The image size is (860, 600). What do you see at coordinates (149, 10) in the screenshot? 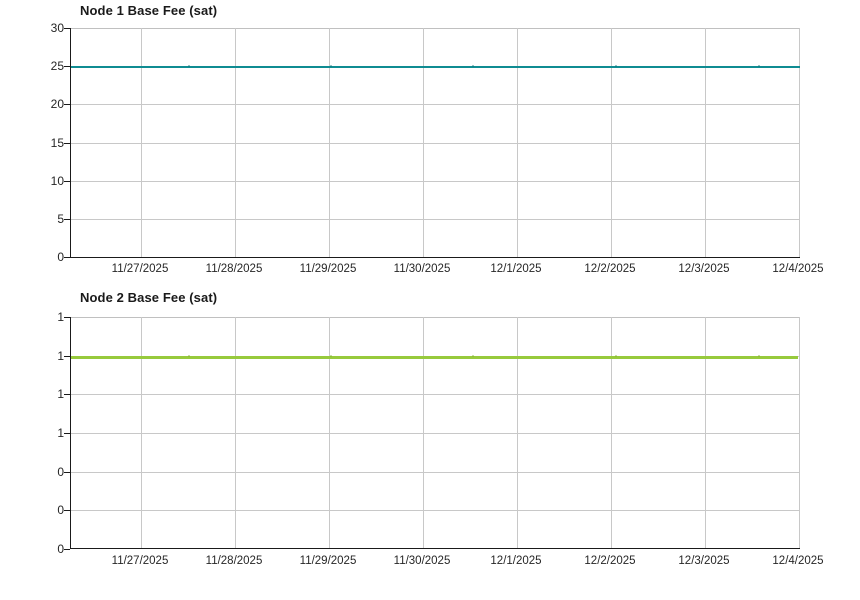
I see `chart-title-node-1: Node 1 Base Fee (sat)` at bounding box center [149, 10].